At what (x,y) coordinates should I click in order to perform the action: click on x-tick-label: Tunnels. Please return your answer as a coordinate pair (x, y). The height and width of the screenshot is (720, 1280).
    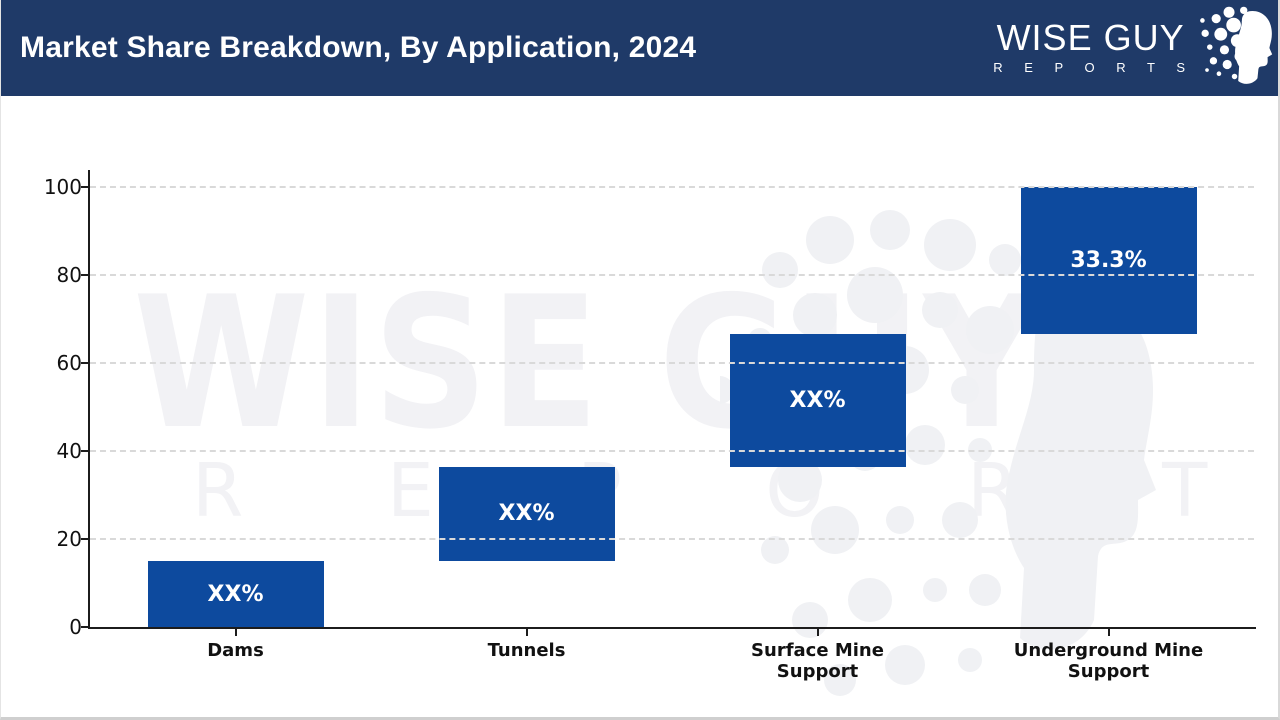
    Looking at the image, I should click on (526, 650).